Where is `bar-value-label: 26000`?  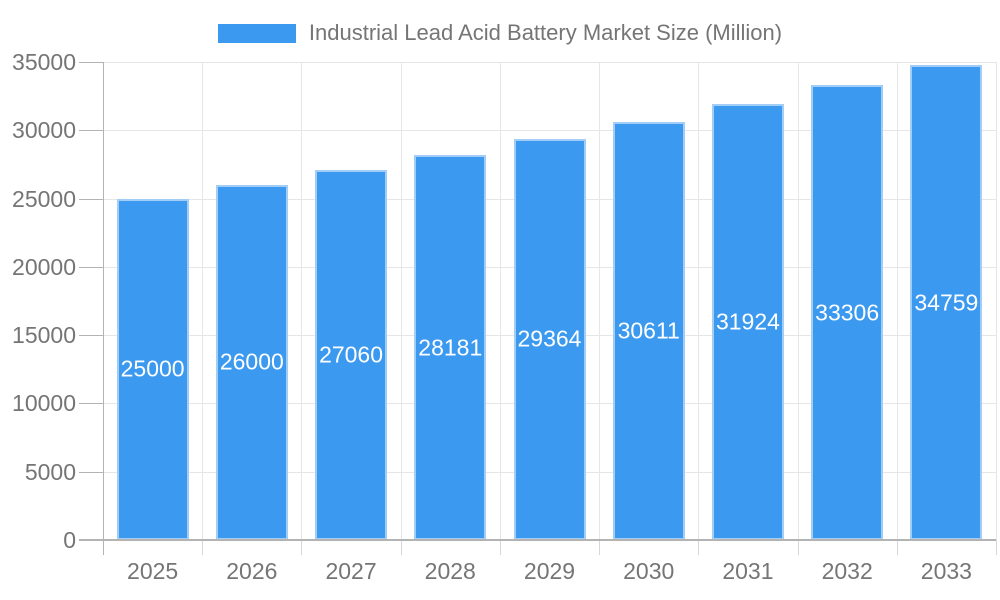 bar-value-label: 26000 is located at coordinates (251, 361).